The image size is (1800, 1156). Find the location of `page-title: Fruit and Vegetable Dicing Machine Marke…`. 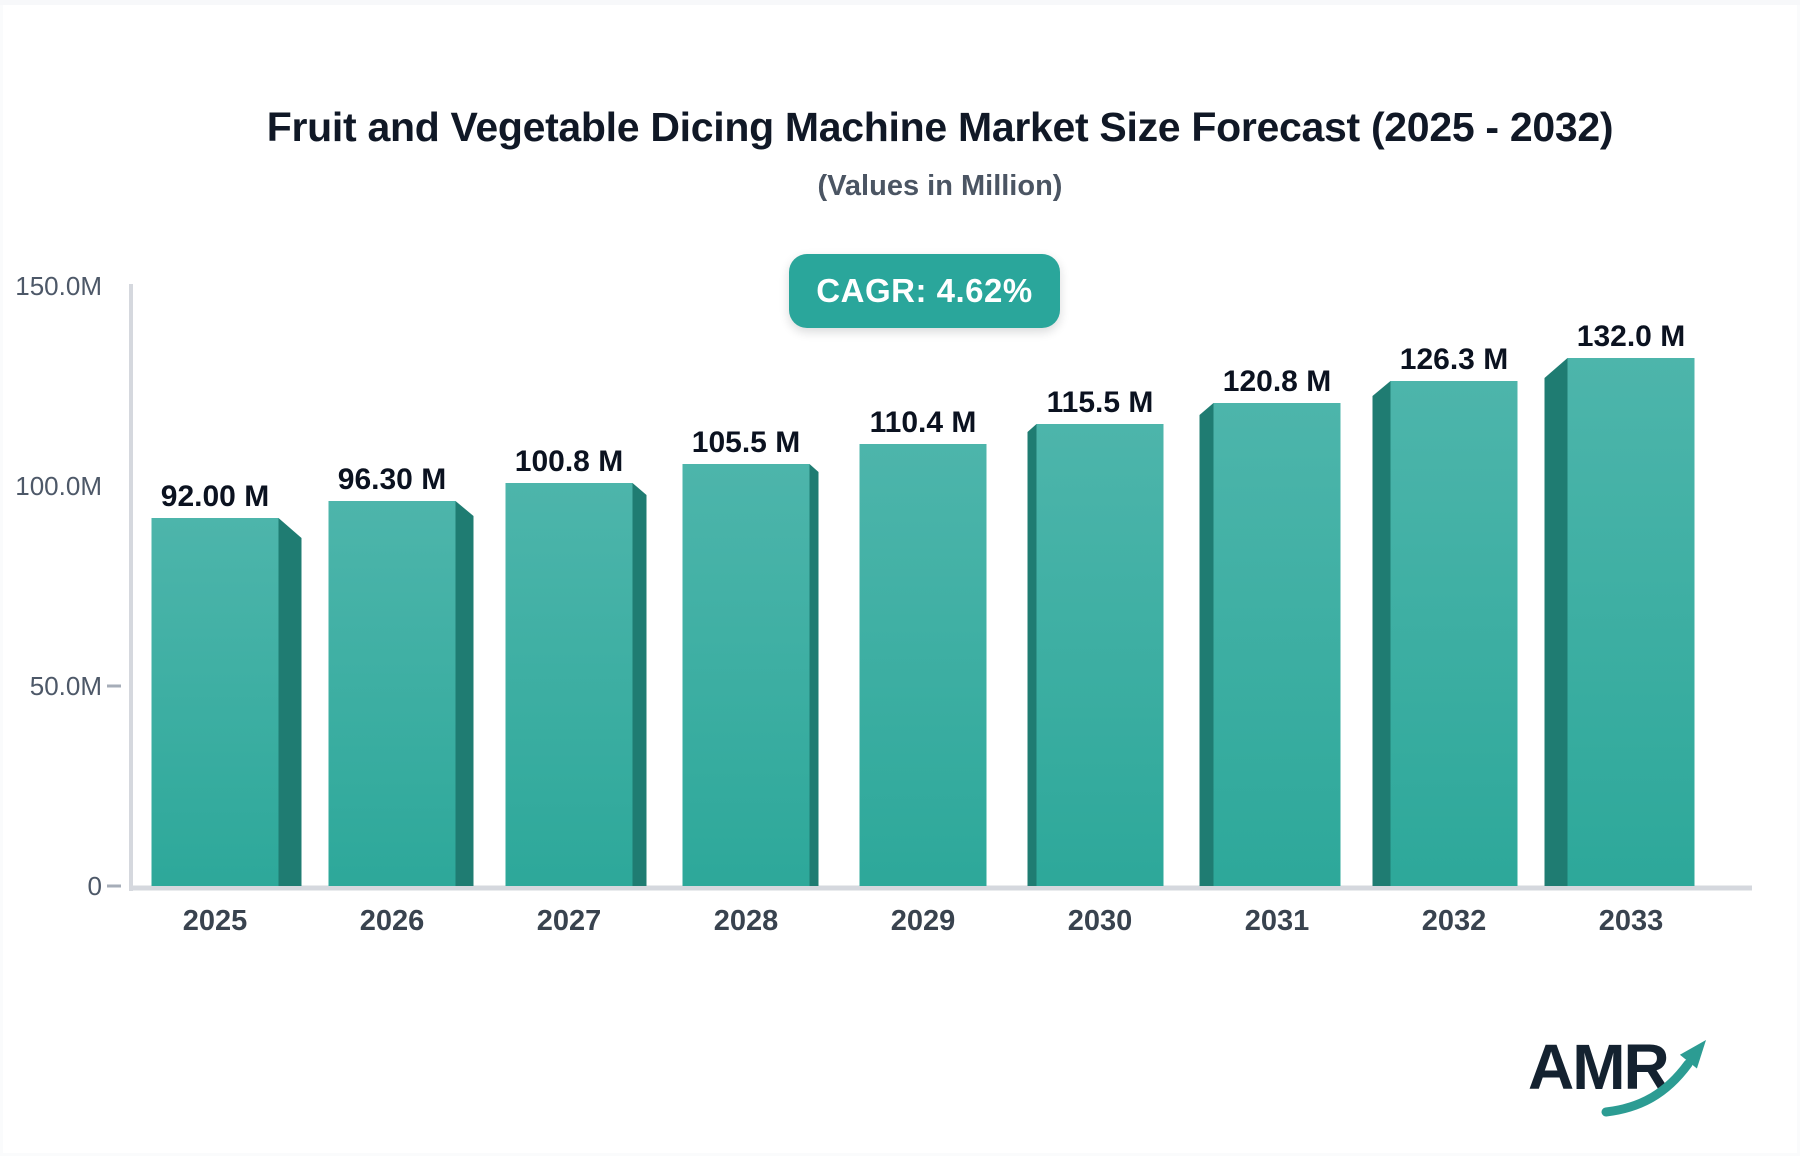

page-title: Fruit and Vegetable Dicing Machine Marke… is located at coordinates (940, 127).